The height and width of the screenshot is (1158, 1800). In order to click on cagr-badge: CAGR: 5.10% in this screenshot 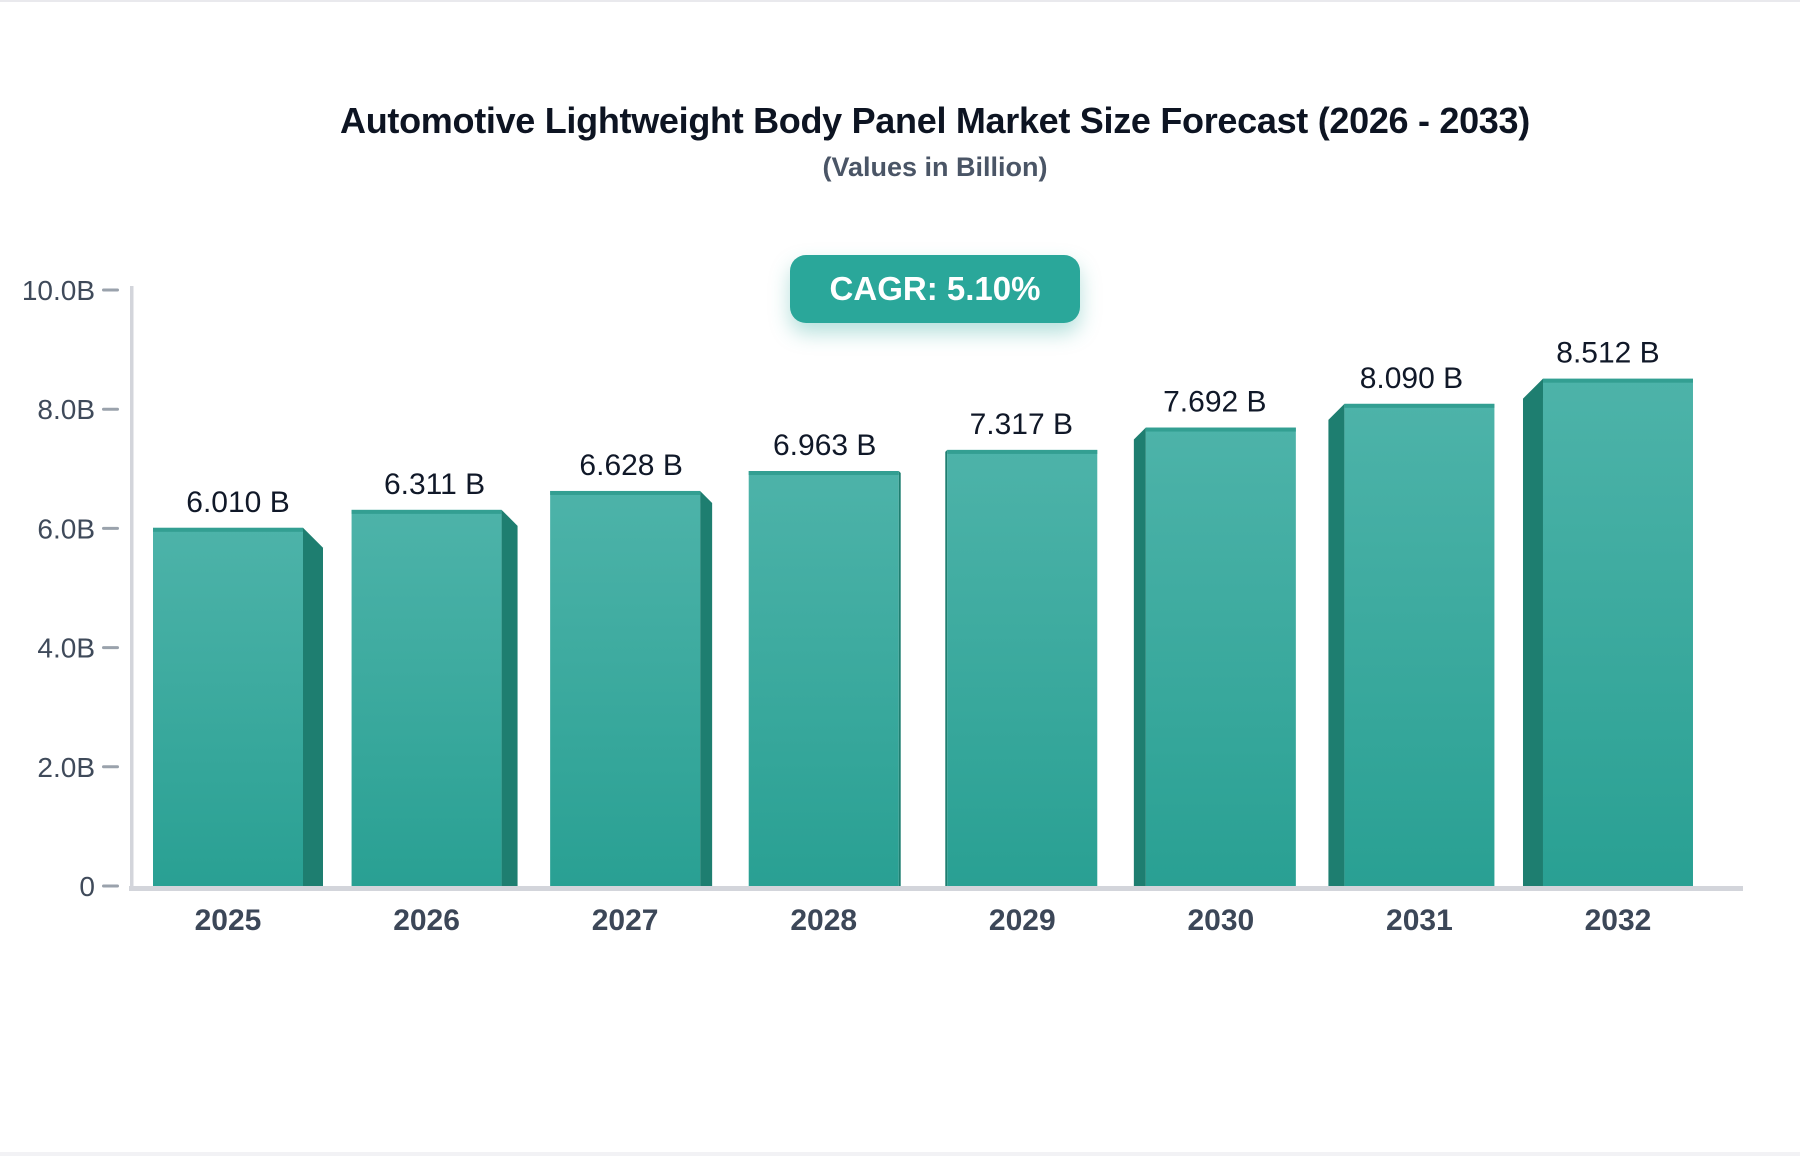, I will do `click(935, 289)`.